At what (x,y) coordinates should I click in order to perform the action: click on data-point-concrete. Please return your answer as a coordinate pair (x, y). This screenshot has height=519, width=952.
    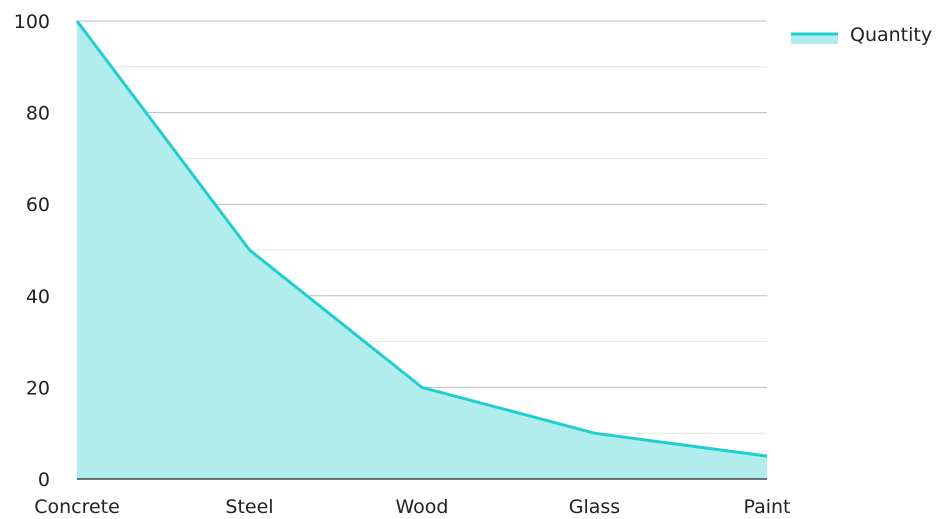
    Looking at the image, I should click on (77, 21).